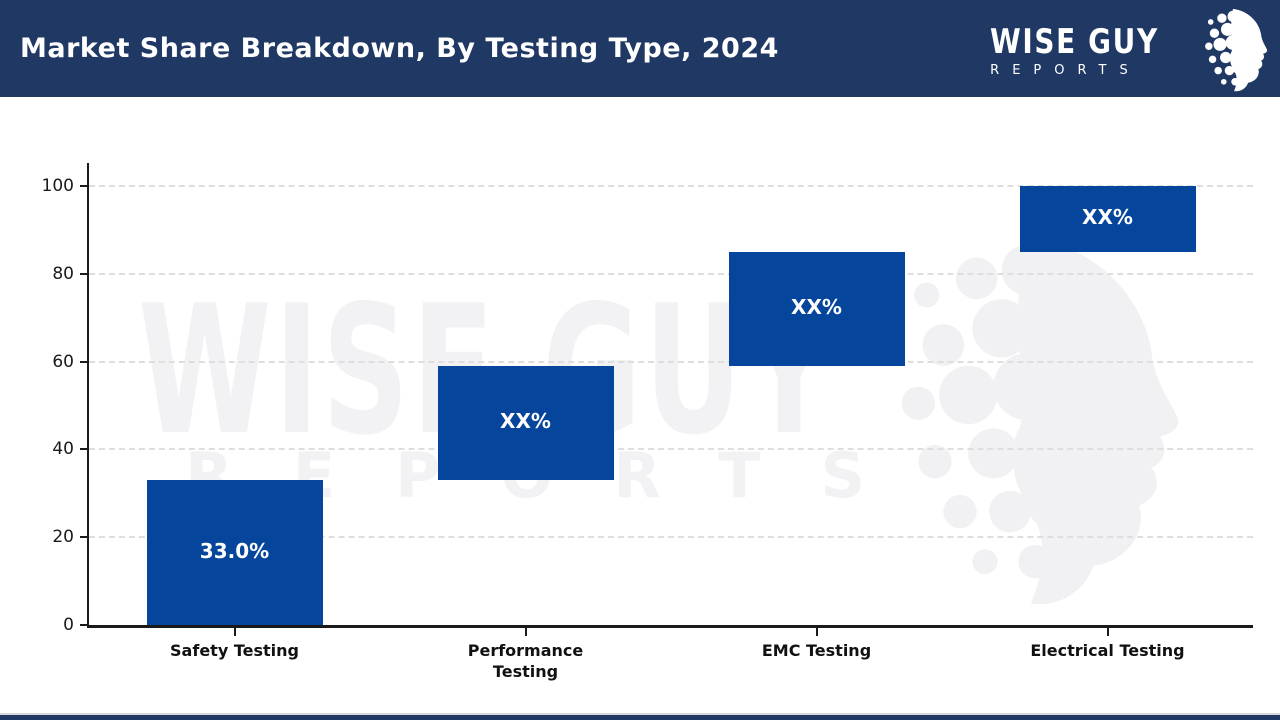  I want to click on bar-performance-testing, so click(525, 423).